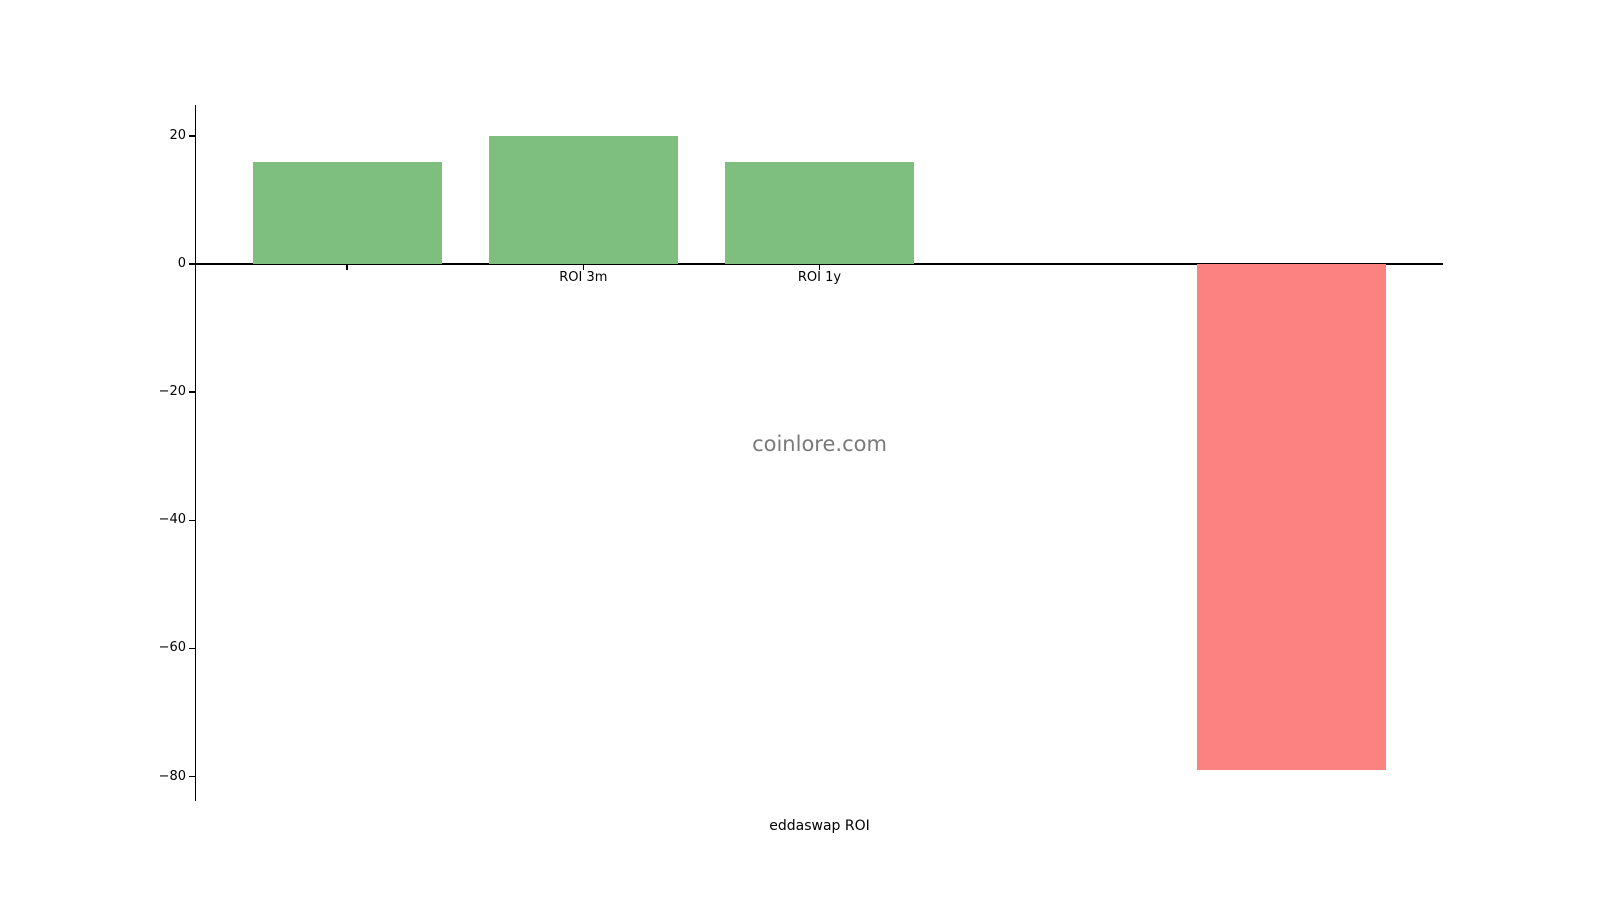  What do you see at coordinates (819, 826) in the screenshot?
I see `x-axis-title: eddaswap ROI` at bounding box center [819, 826].